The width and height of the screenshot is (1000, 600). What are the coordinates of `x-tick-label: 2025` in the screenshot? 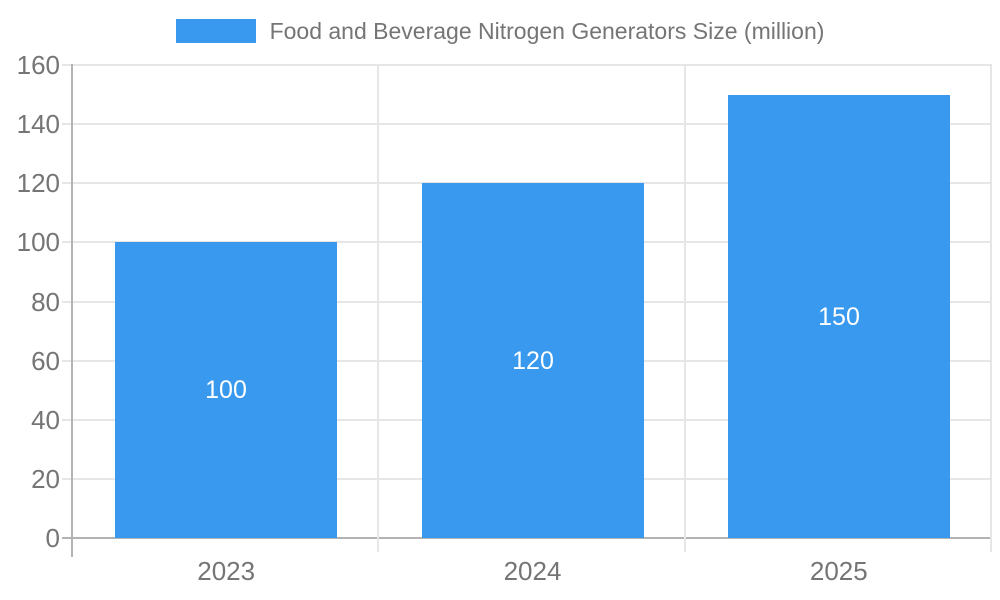 It's located at (838, 571).